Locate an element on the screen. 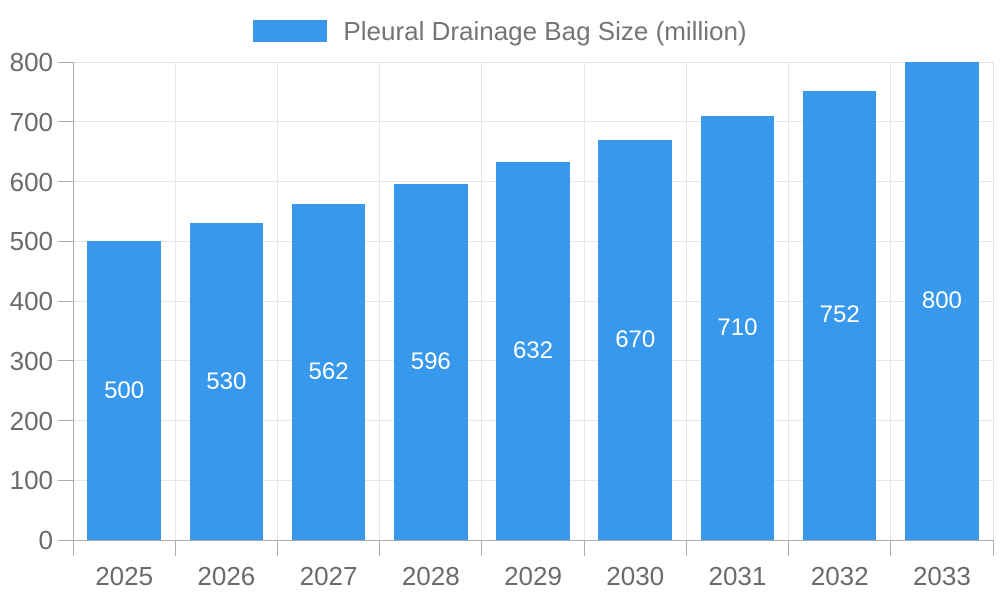 The image size is (1000, 600). legend-swatch-icon is located at coordinates (290, 31).